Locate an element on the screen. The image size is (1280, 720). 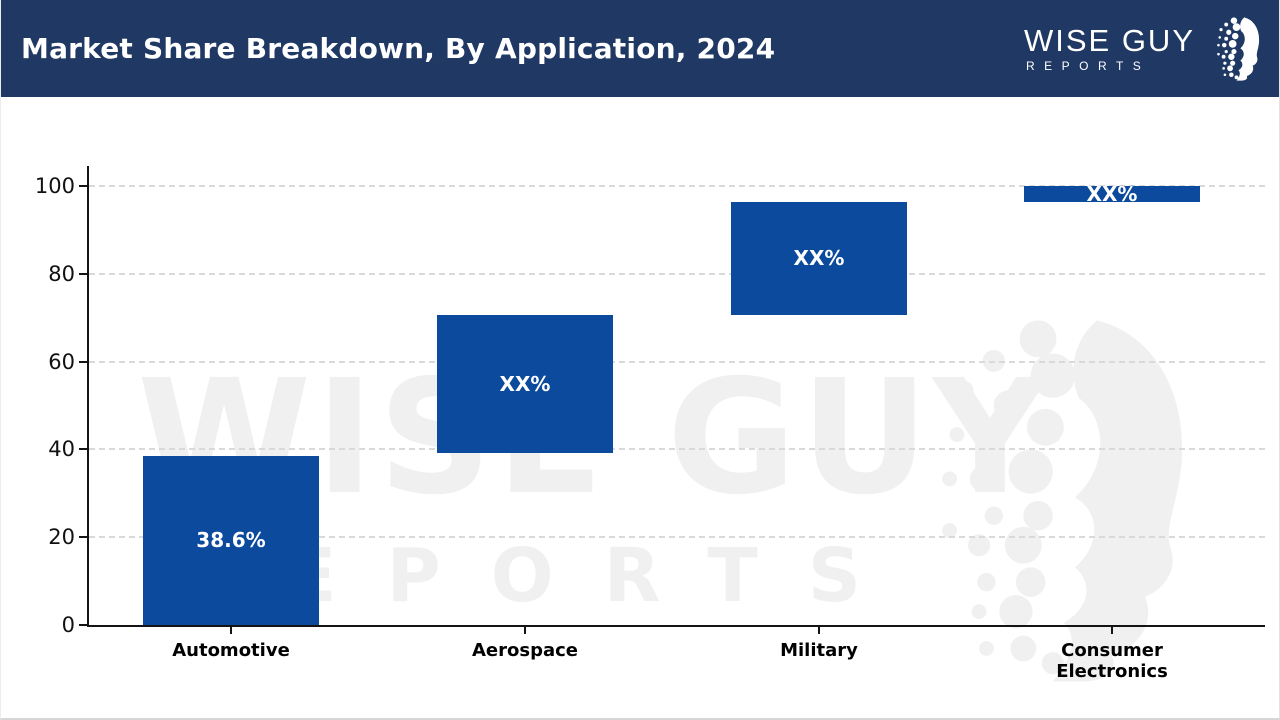
y-axis-tick-label: 80 is located at coordinates (61, 273).